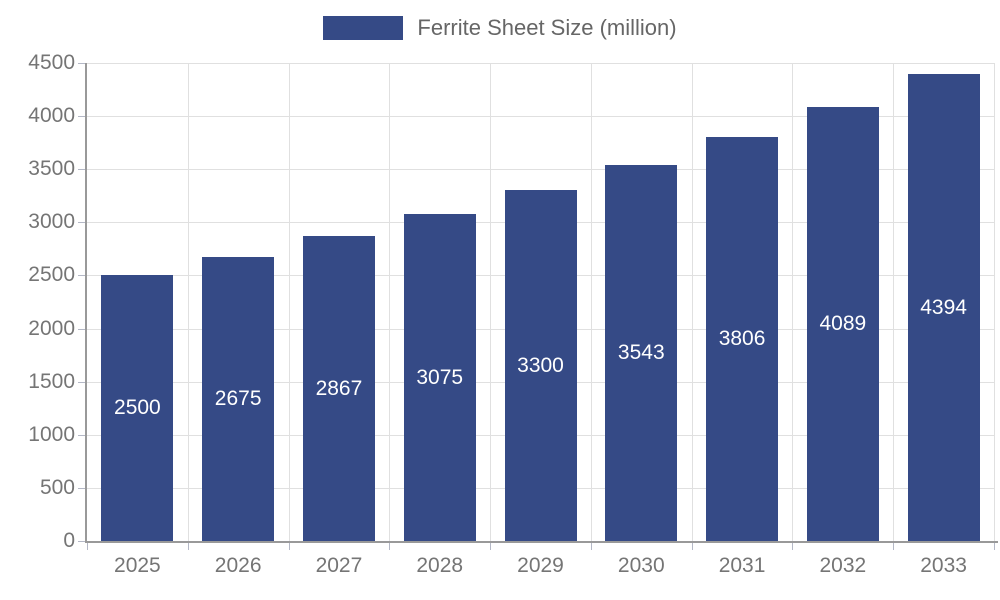  Describe the element at coordinates (339, 565) in the screenshot. I see `x-tick-label: 2027` at that location.